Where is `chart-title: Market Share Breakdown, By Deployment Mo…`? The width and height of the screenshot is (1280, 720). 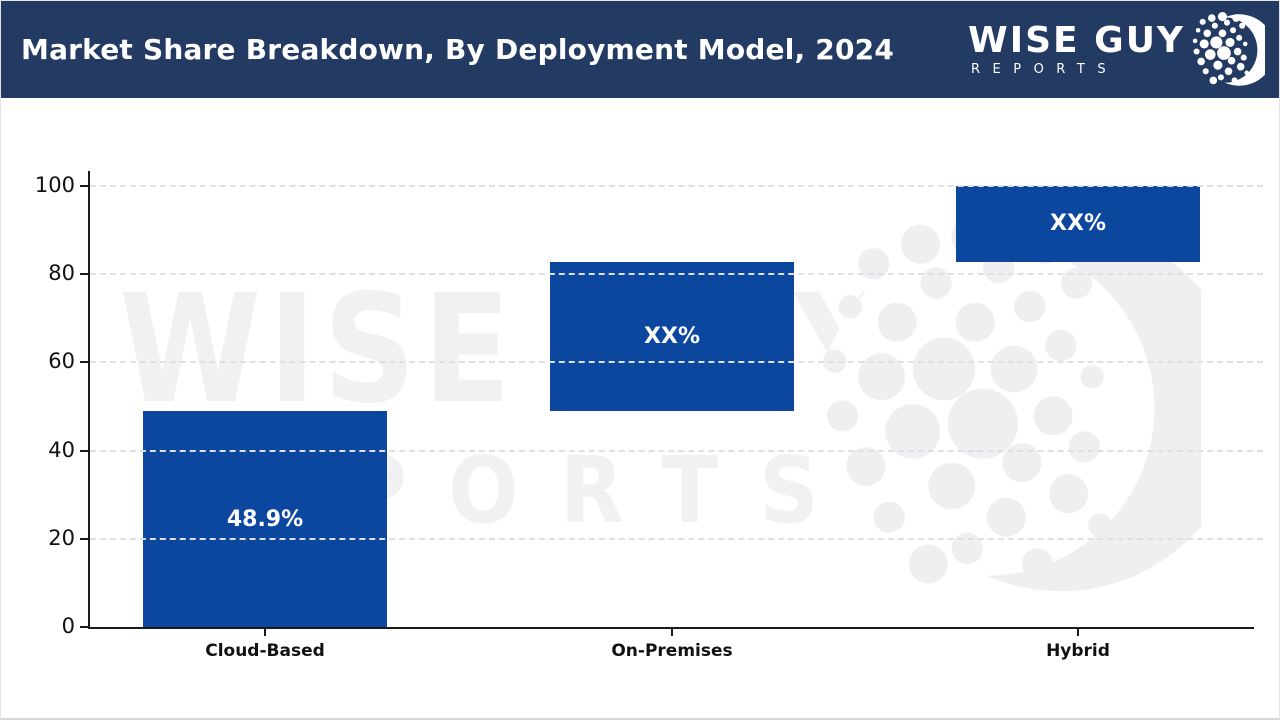 chart-title: Market Share Breakdown, By Deployment Mo… is located at coordinates (458, 49).